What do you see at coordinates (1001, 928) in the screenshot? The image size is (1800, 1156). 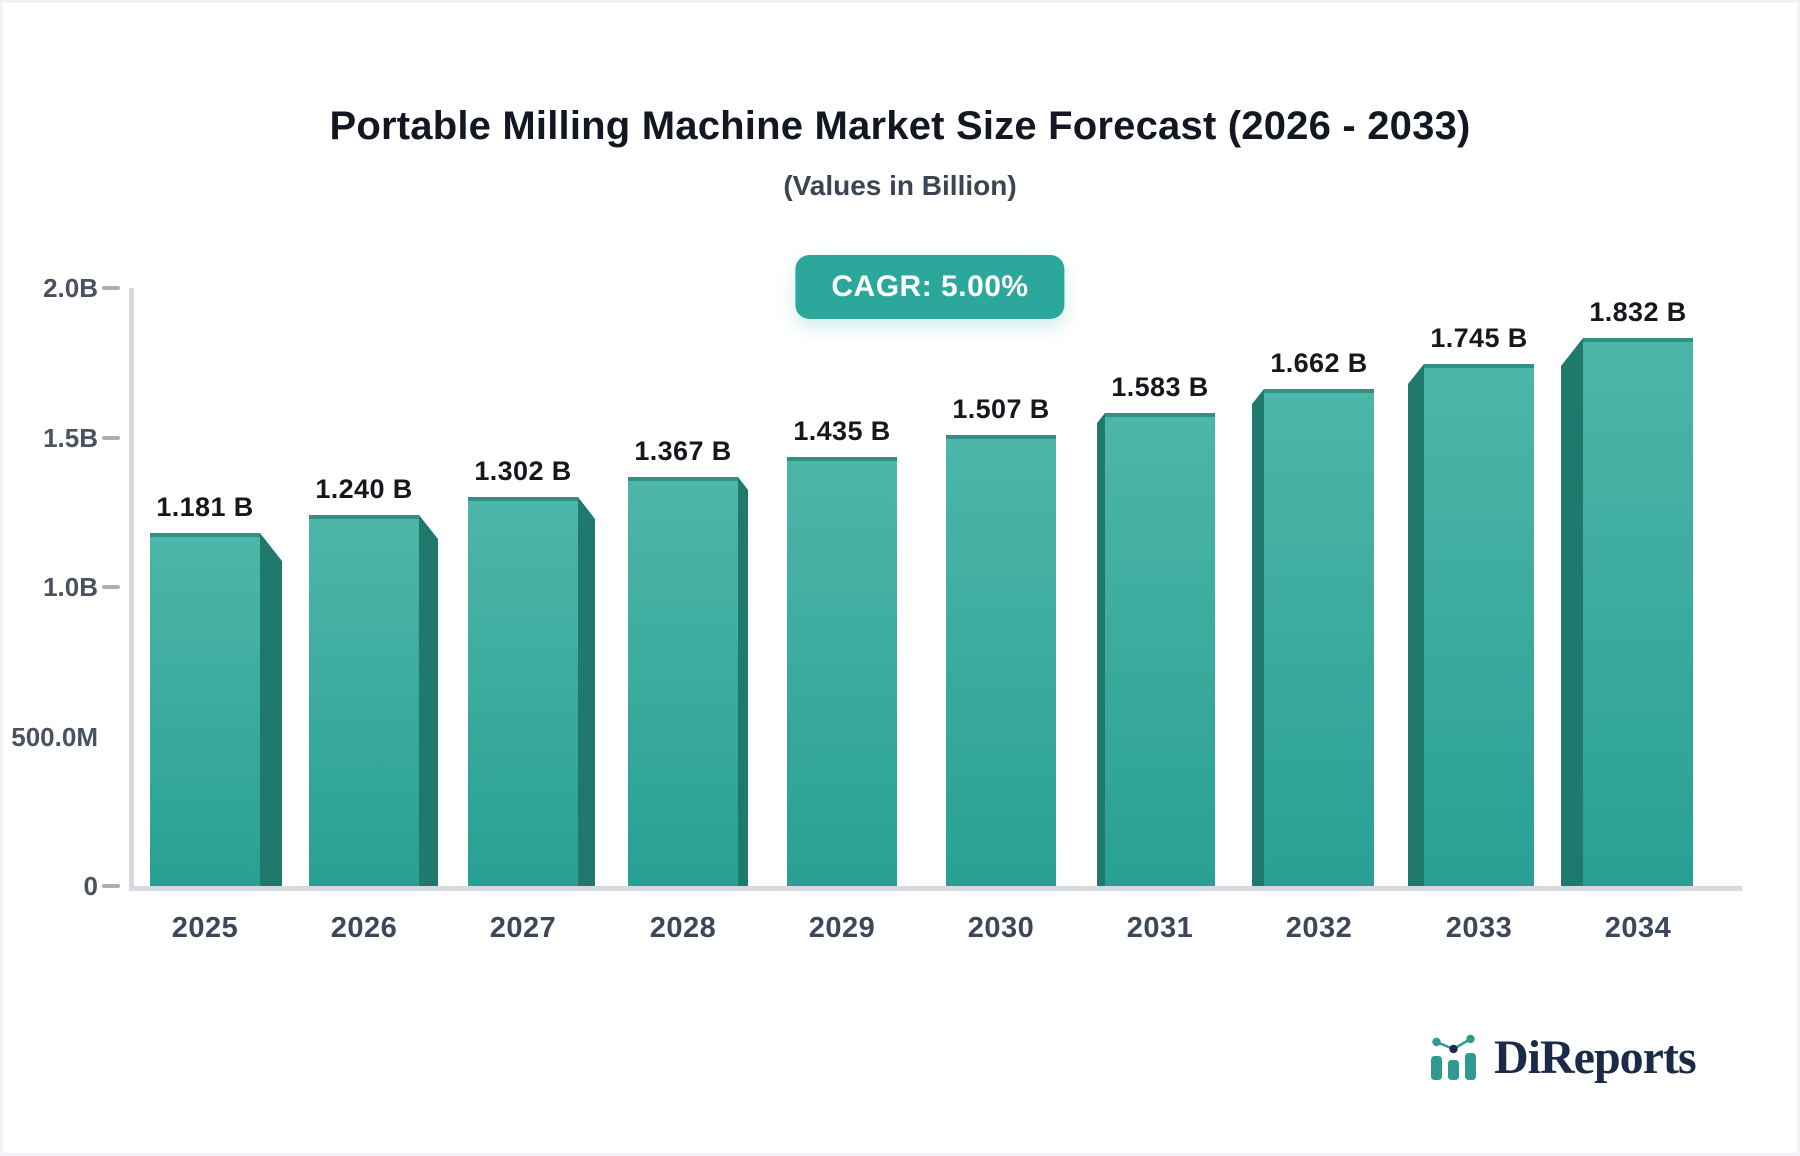 I see `x-tick-label: 2030` at bounding box center [1001, 928].